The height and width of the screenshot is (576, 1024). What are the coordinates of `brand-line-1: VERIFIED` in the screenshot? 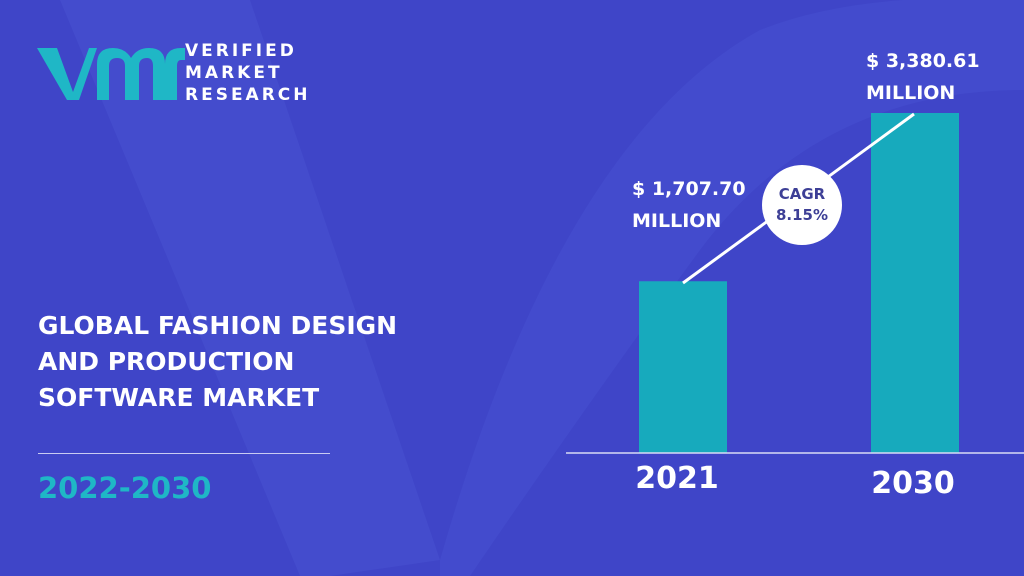 It's located at (241, 51).